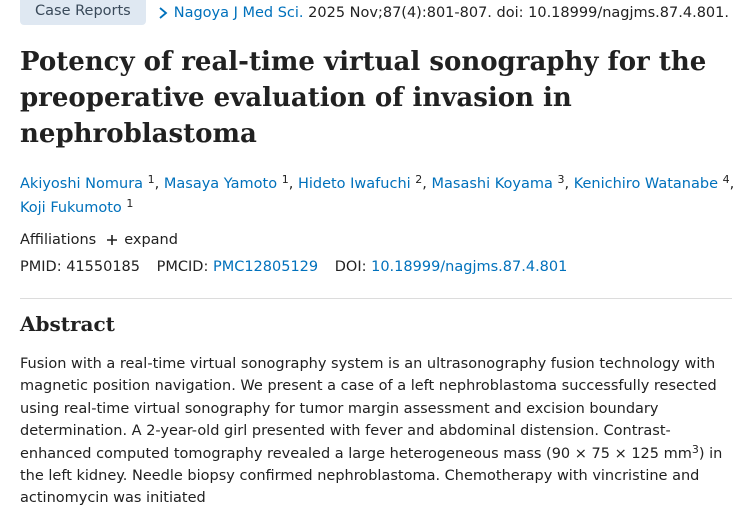 This screenshot has height=510, width=750. I want to click on expand-toggle: expand, so click(142, 240).